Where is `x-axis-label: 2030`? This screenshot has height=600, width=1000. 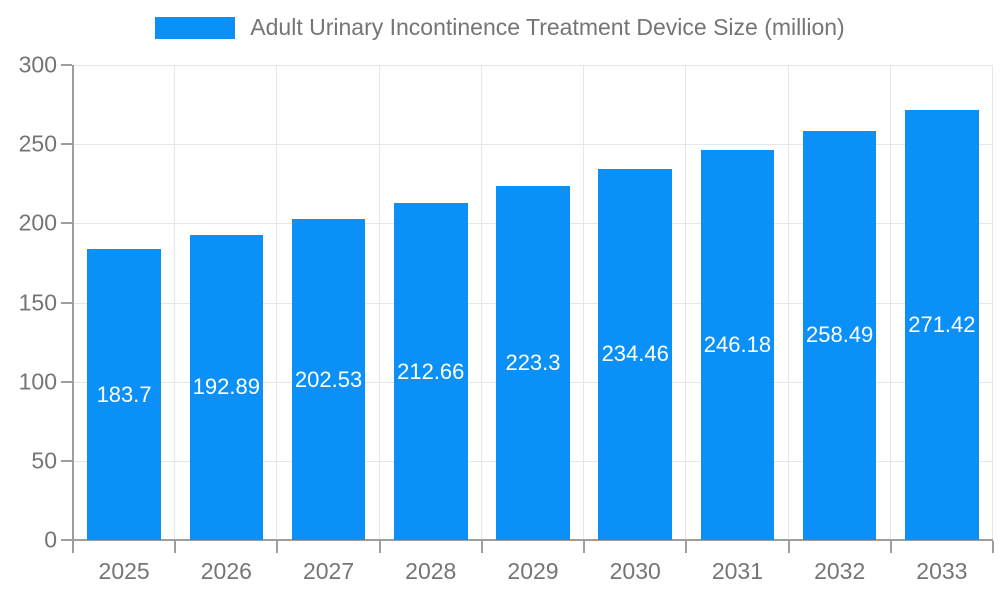
x-axis-label: 2030 is located at coordinates (635, 571).